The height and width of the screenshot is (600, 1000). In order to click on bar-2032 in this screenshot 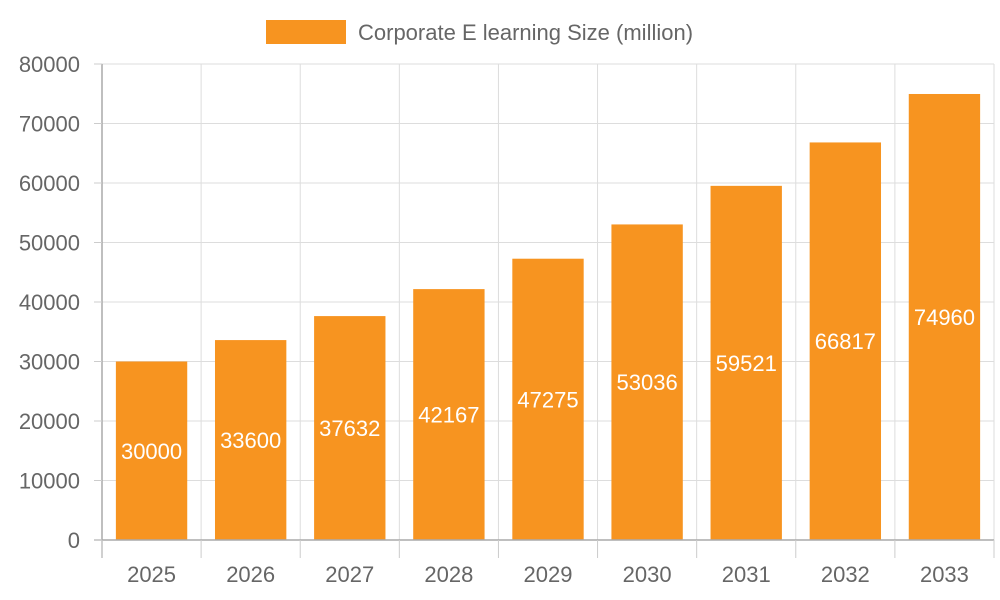, I will do `click(845, 341)`.